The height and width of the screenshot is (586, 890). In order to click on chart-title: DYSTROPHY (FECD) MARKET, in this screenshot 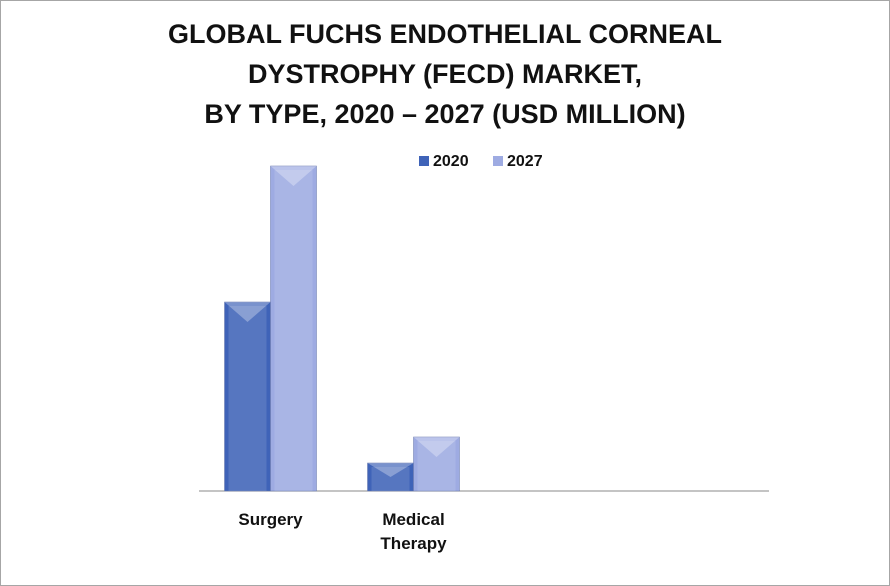, I will do `click(445, 74)`.